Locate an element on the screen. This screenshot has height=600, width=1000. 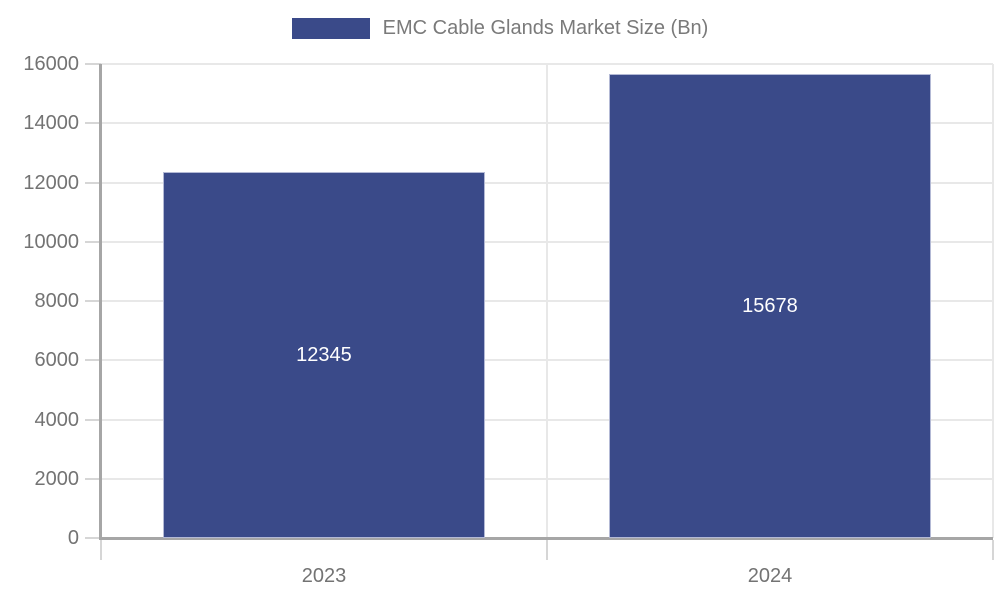
x-axis-line is located at coordinates (547, 538).